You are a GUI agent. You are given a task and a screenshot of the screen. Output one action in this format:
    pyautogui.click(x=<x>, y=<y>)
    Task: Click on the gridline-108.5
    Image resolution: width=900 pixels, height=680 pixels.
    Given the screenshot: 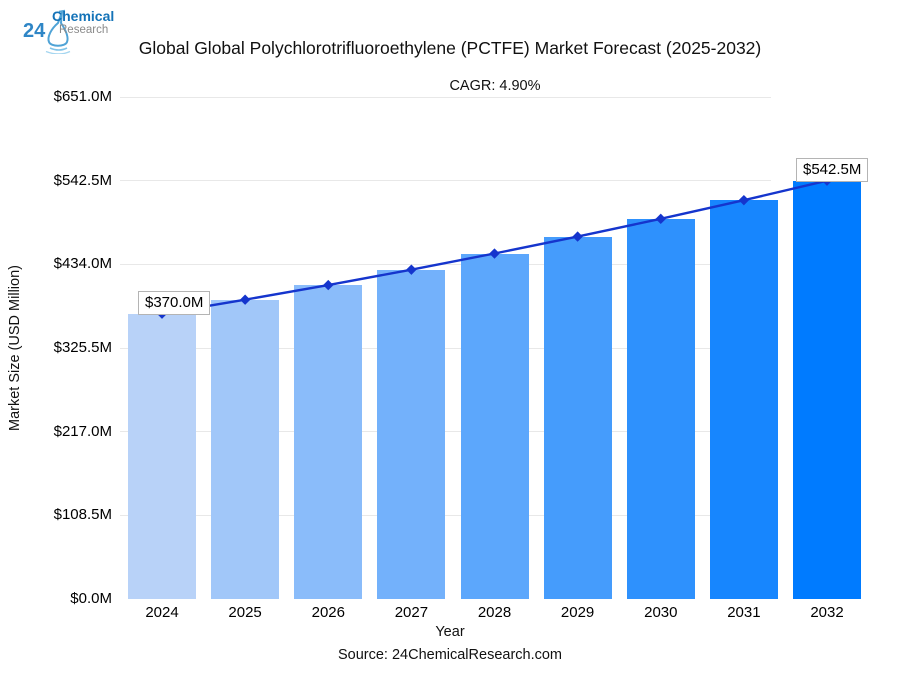 What is the action you would take?
    pyautogui.click(x=445, y=515)
    